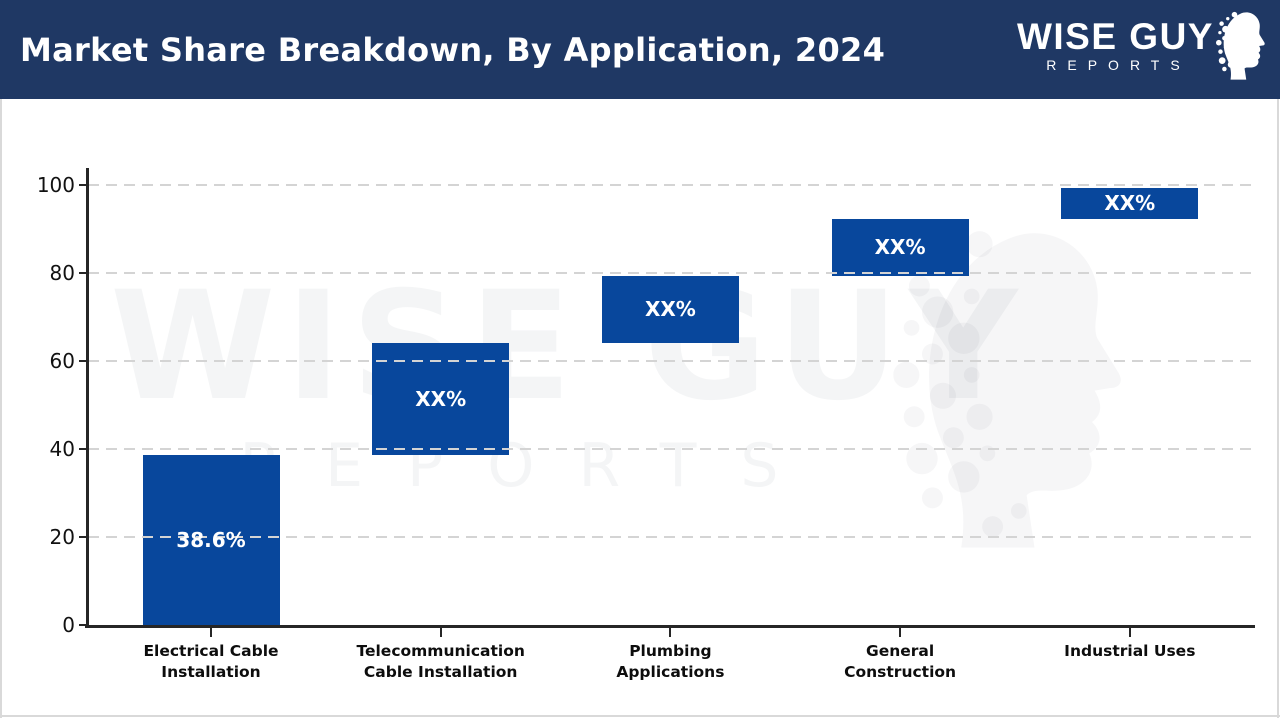 The image size is (1280, 720). What do you see at coordinates (1278, 408) in the screenshot?
I see `page-border-right` at bounding box center [1278, 408].